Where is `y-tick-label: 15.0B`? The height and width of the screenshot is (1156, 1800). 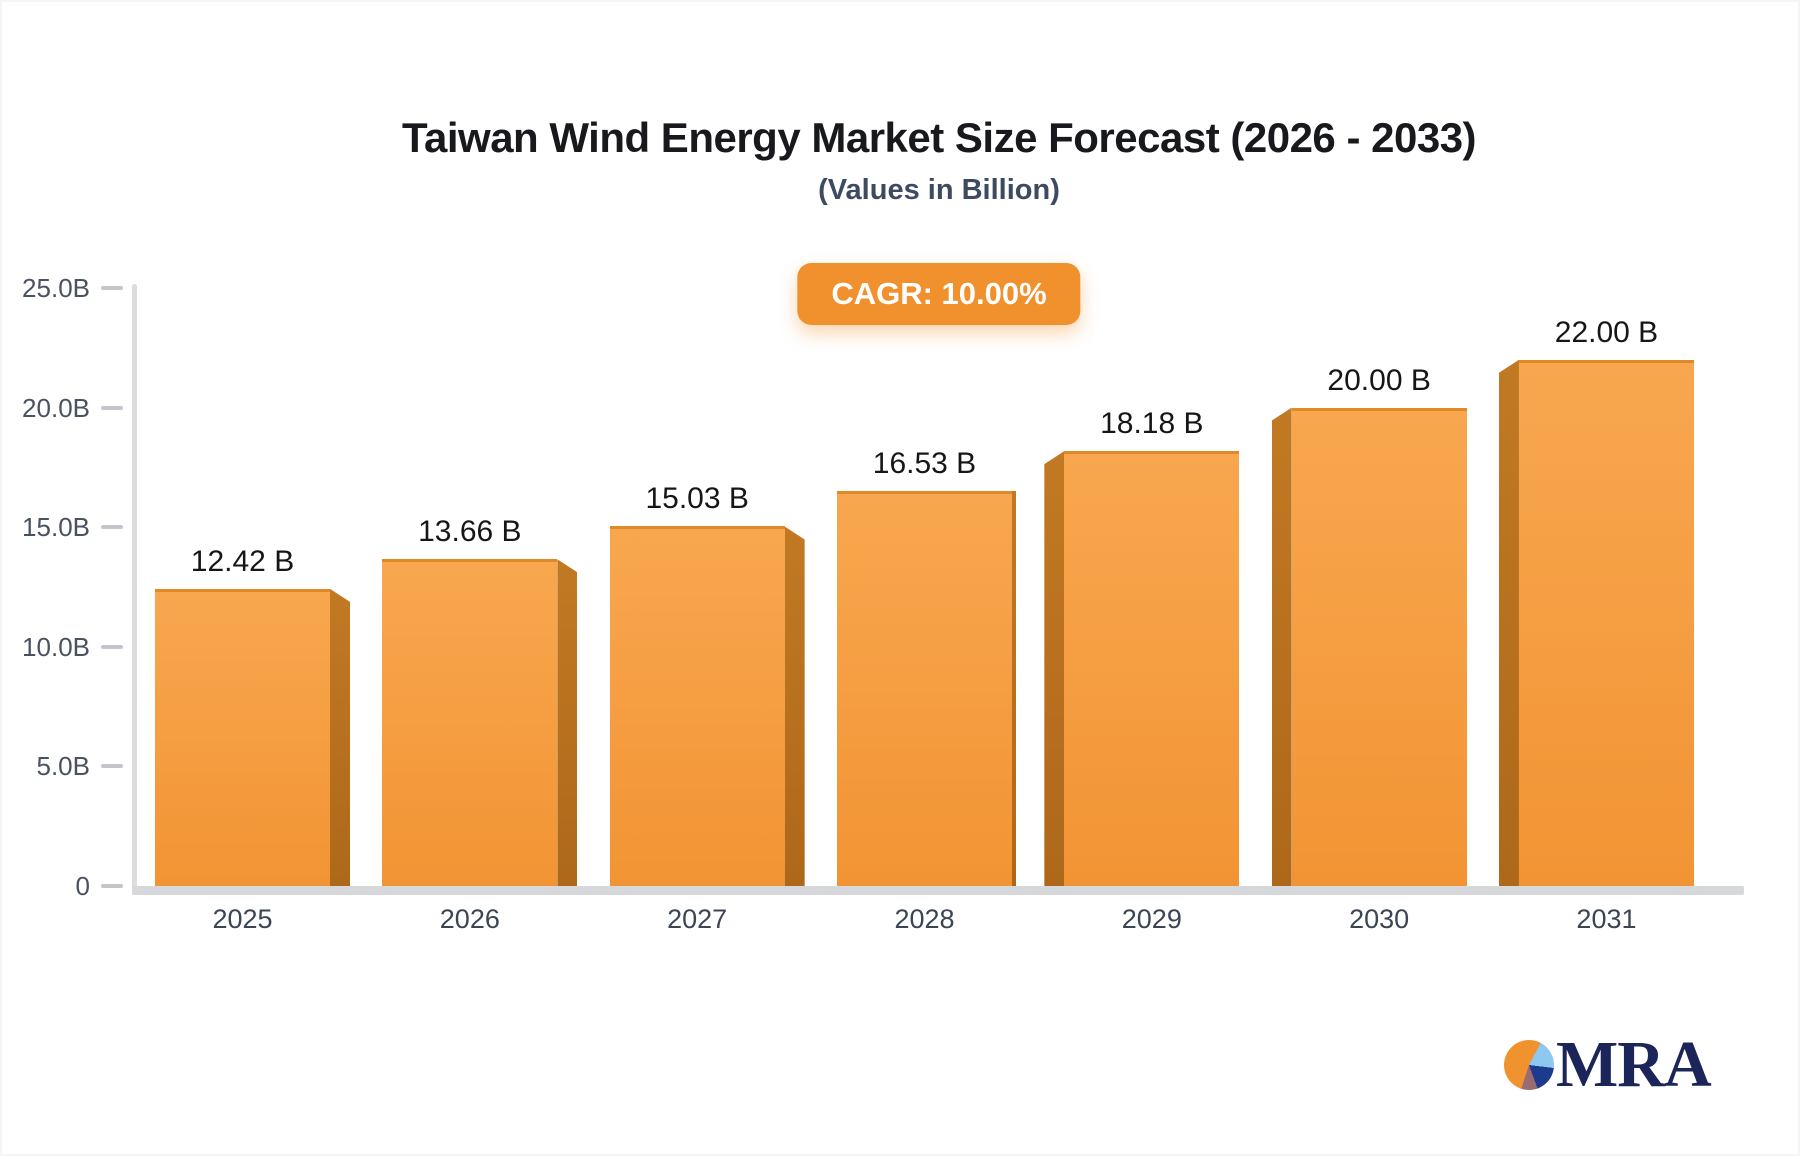 y-tick-label: 15.0B is located at coordinates (56, 527).